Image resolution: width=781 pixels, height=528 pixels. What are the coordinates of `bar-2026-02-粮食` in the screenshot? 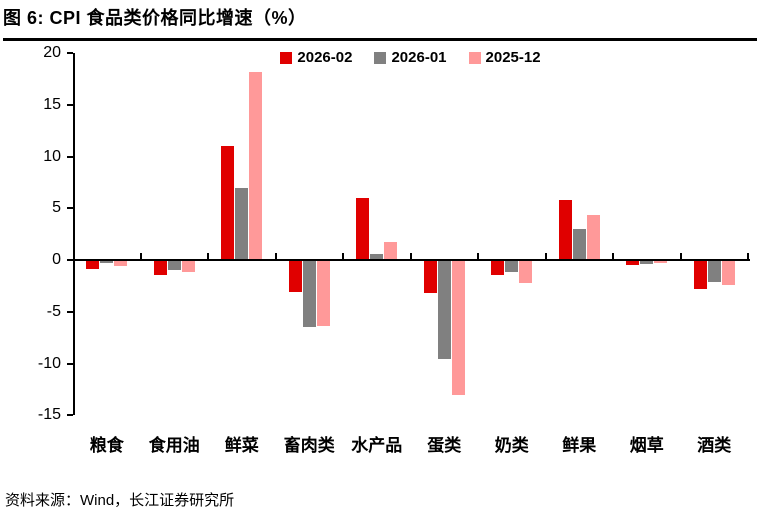 It's located at (93, 265).